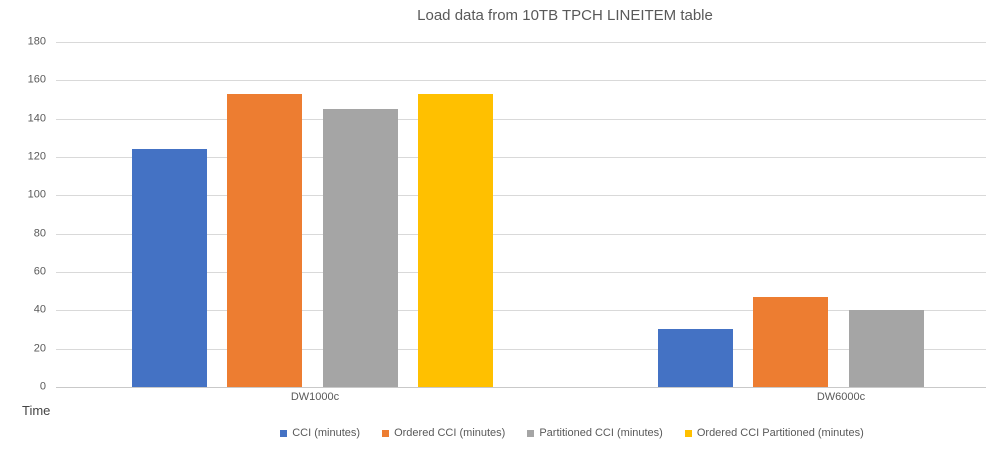 Image resolution: width=1004 pixels, height=452 pixels. I want to click on bar-dw1000c-ordered-cci-partitioned-minutes, so click(455, 240).